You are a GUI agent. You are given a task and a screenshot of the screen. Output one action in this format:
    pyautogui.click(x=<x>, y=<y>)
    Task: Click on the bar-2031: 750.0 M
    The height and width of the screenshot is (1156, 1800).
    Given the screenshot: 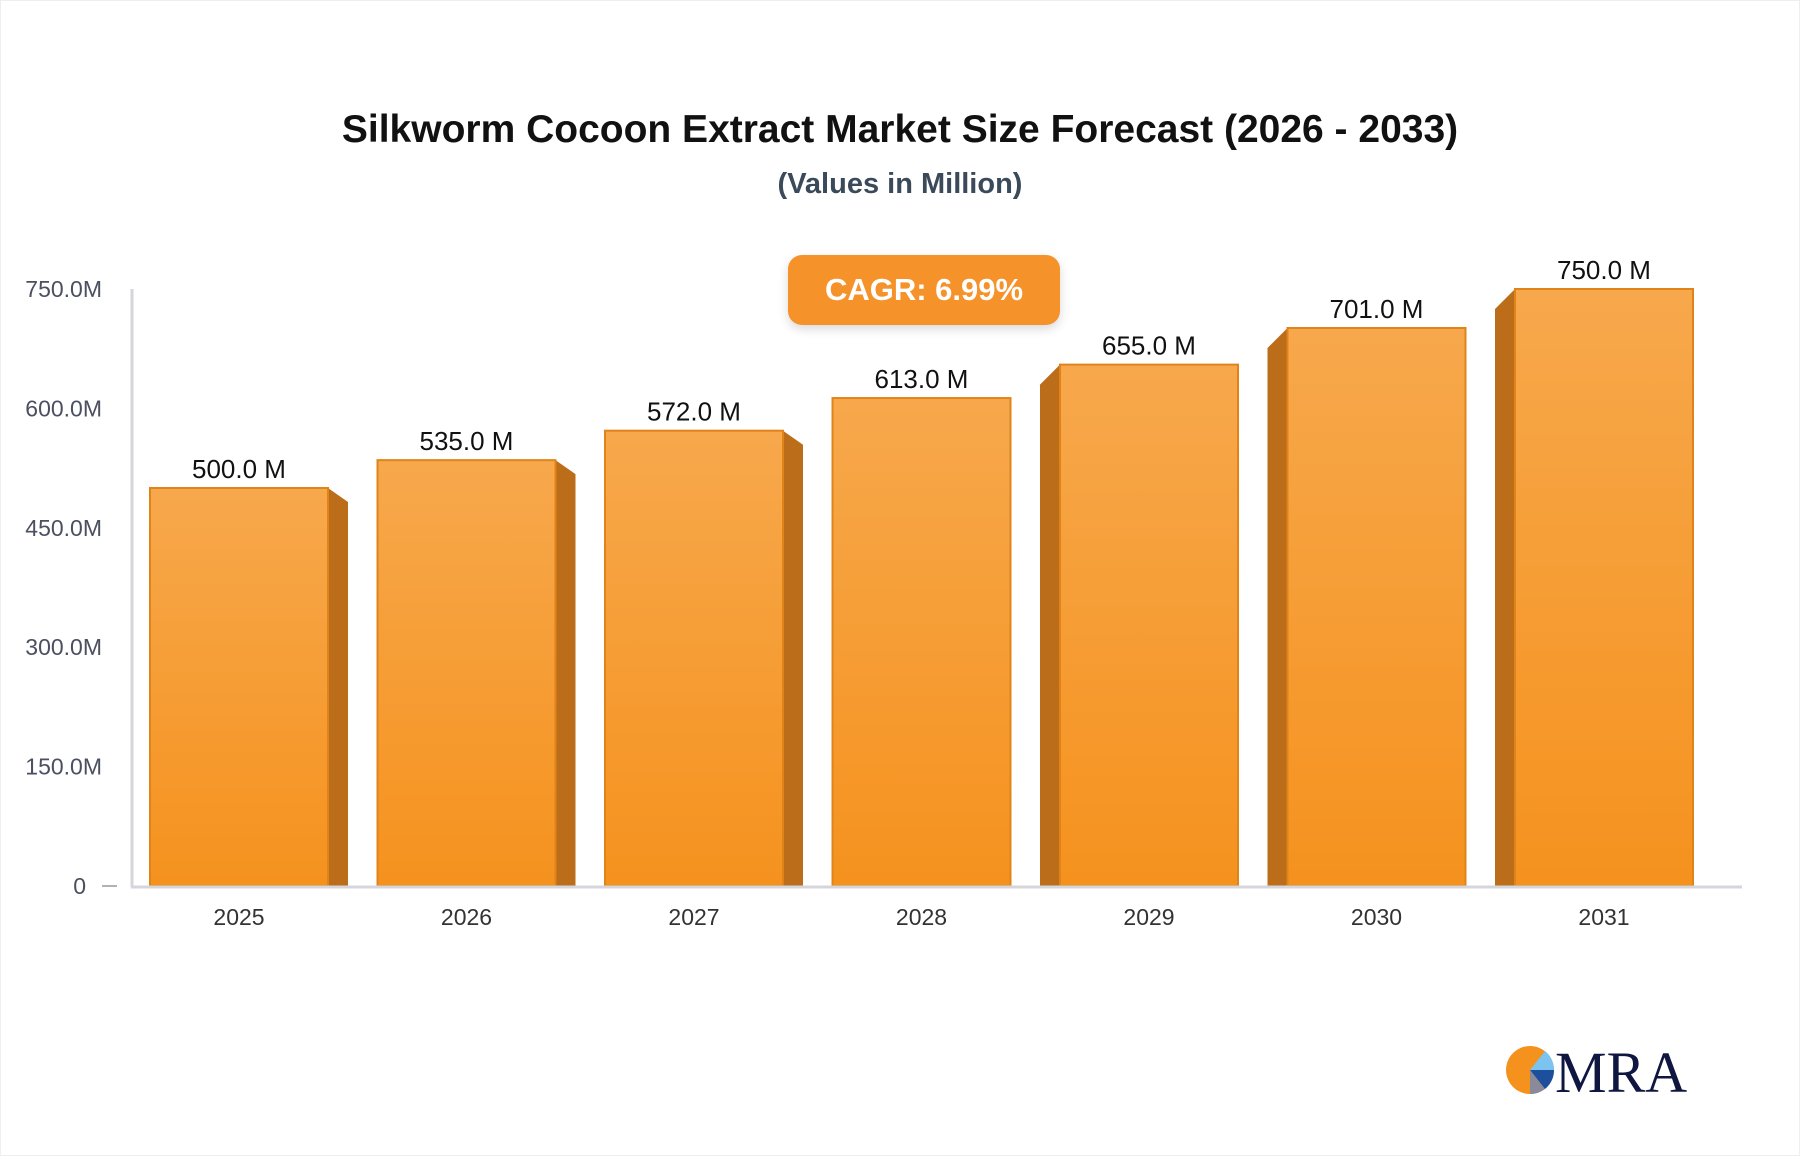 What is the action you would take?
    pyautogui.click(x=1594, y=571)
    